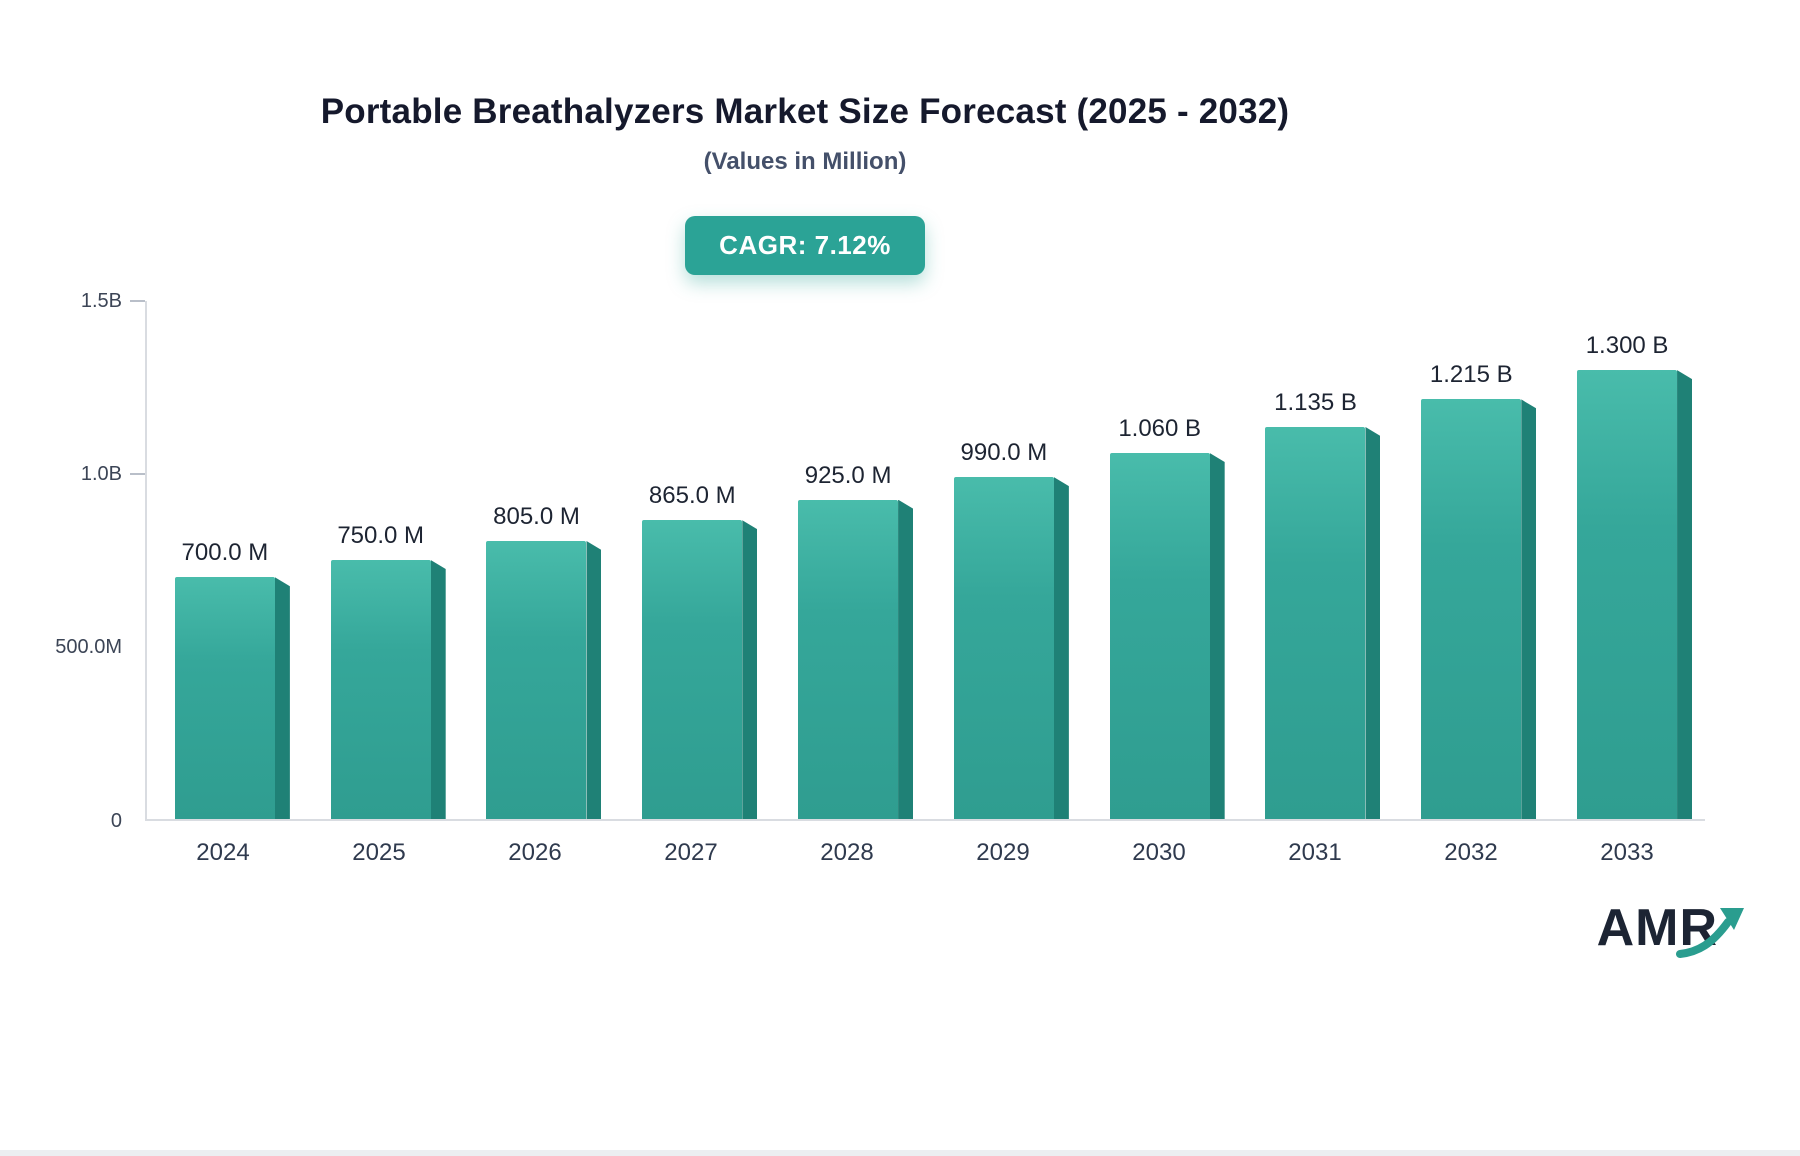  I want to click on bar-value-label: 750.0 M, so click(381, 535).